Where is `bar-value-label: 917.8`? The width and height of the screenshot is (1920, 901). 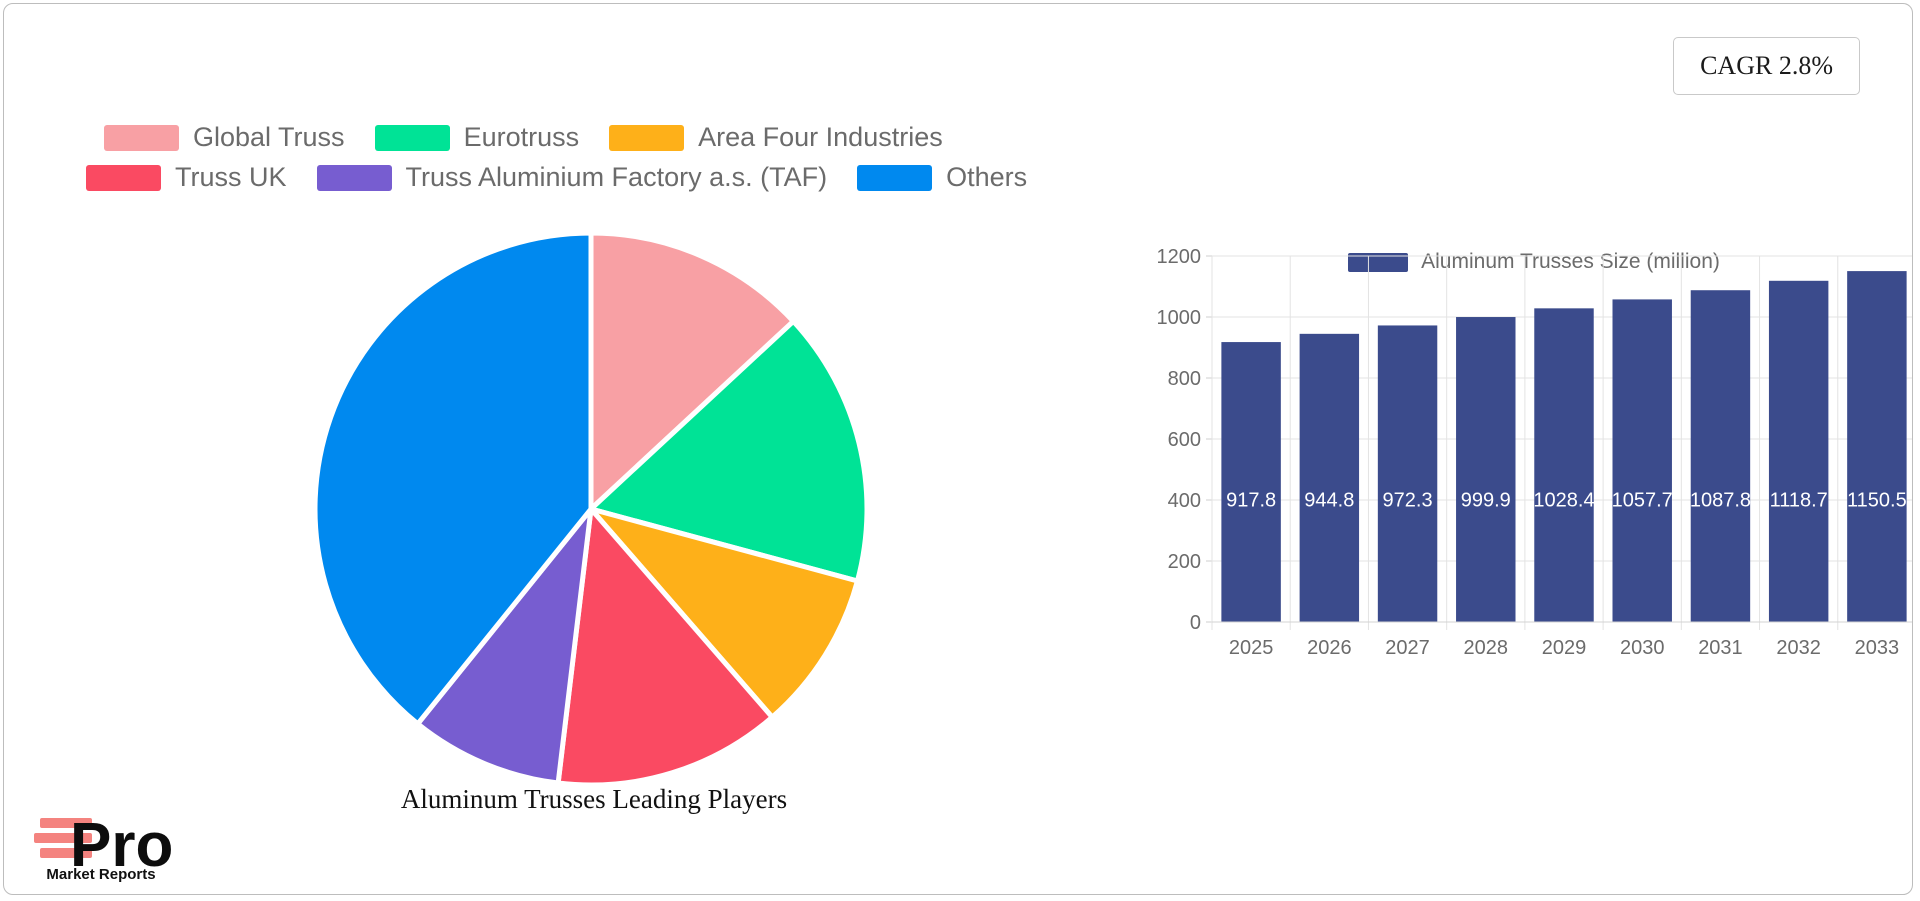 bar-value-label: 917.8 is located at coordinates (1251, 501).